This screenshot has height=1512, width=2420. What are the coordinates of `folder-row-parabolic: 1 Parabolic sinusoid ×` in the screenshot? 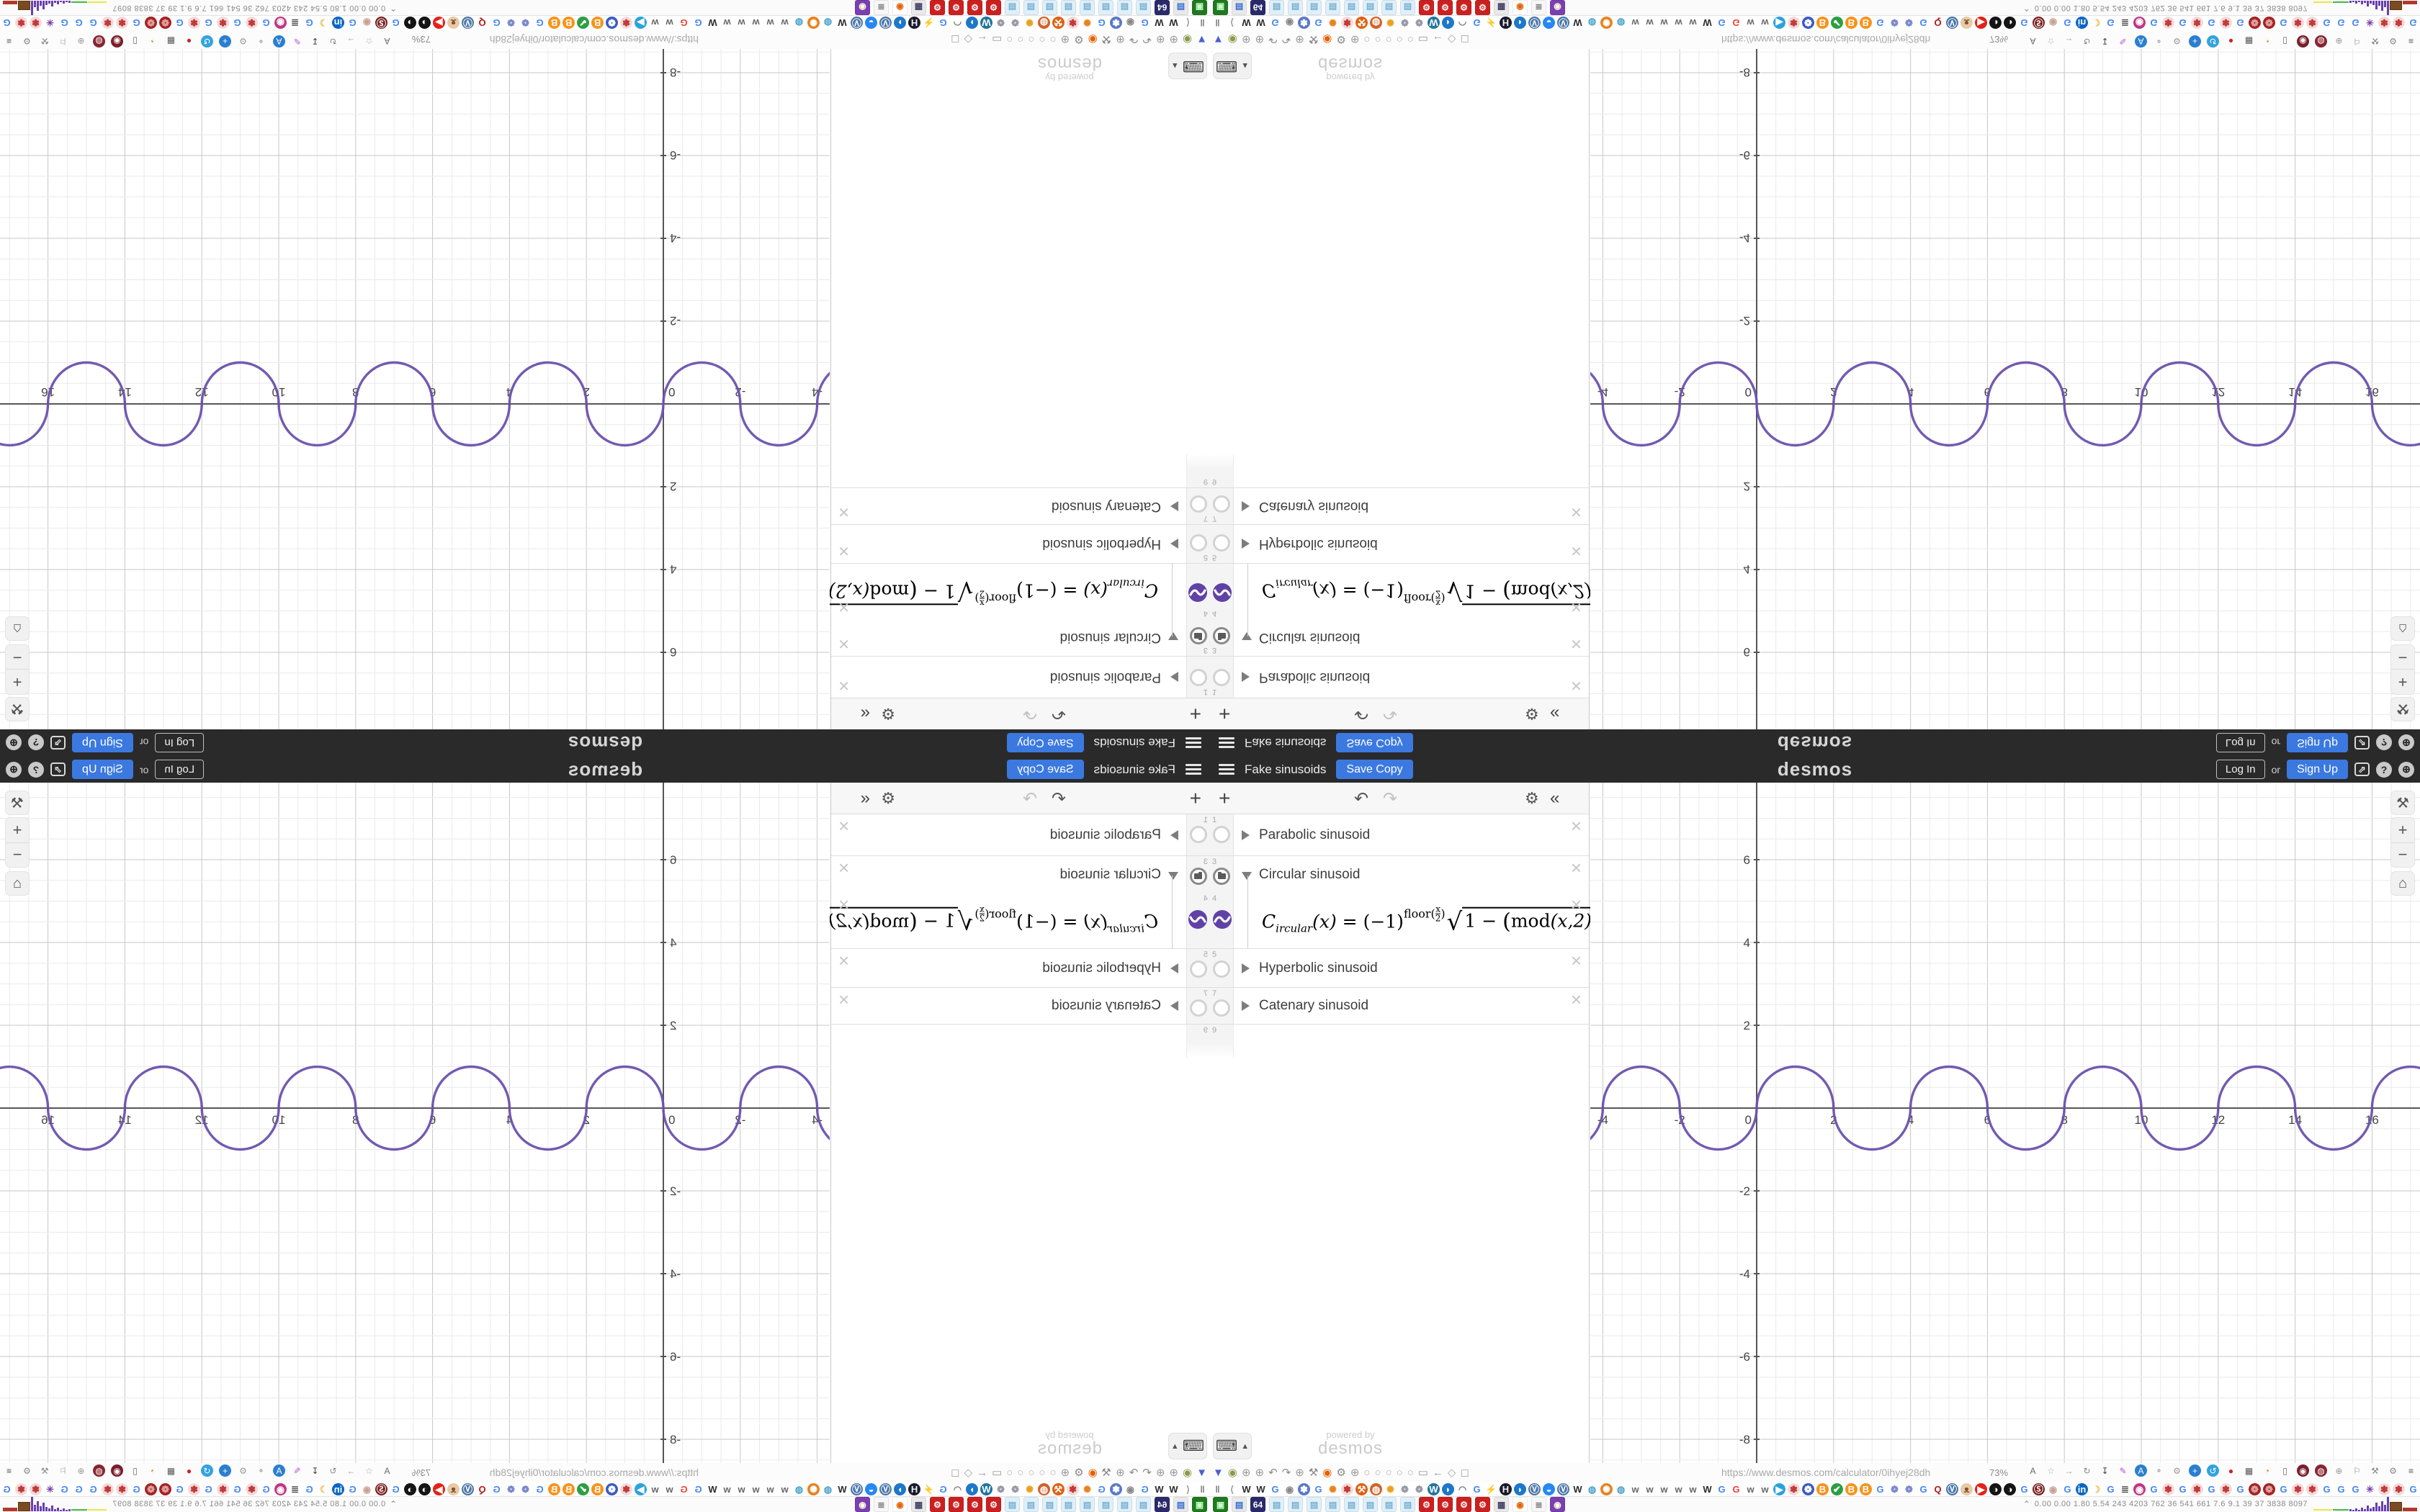 It's located at (1399, 677).